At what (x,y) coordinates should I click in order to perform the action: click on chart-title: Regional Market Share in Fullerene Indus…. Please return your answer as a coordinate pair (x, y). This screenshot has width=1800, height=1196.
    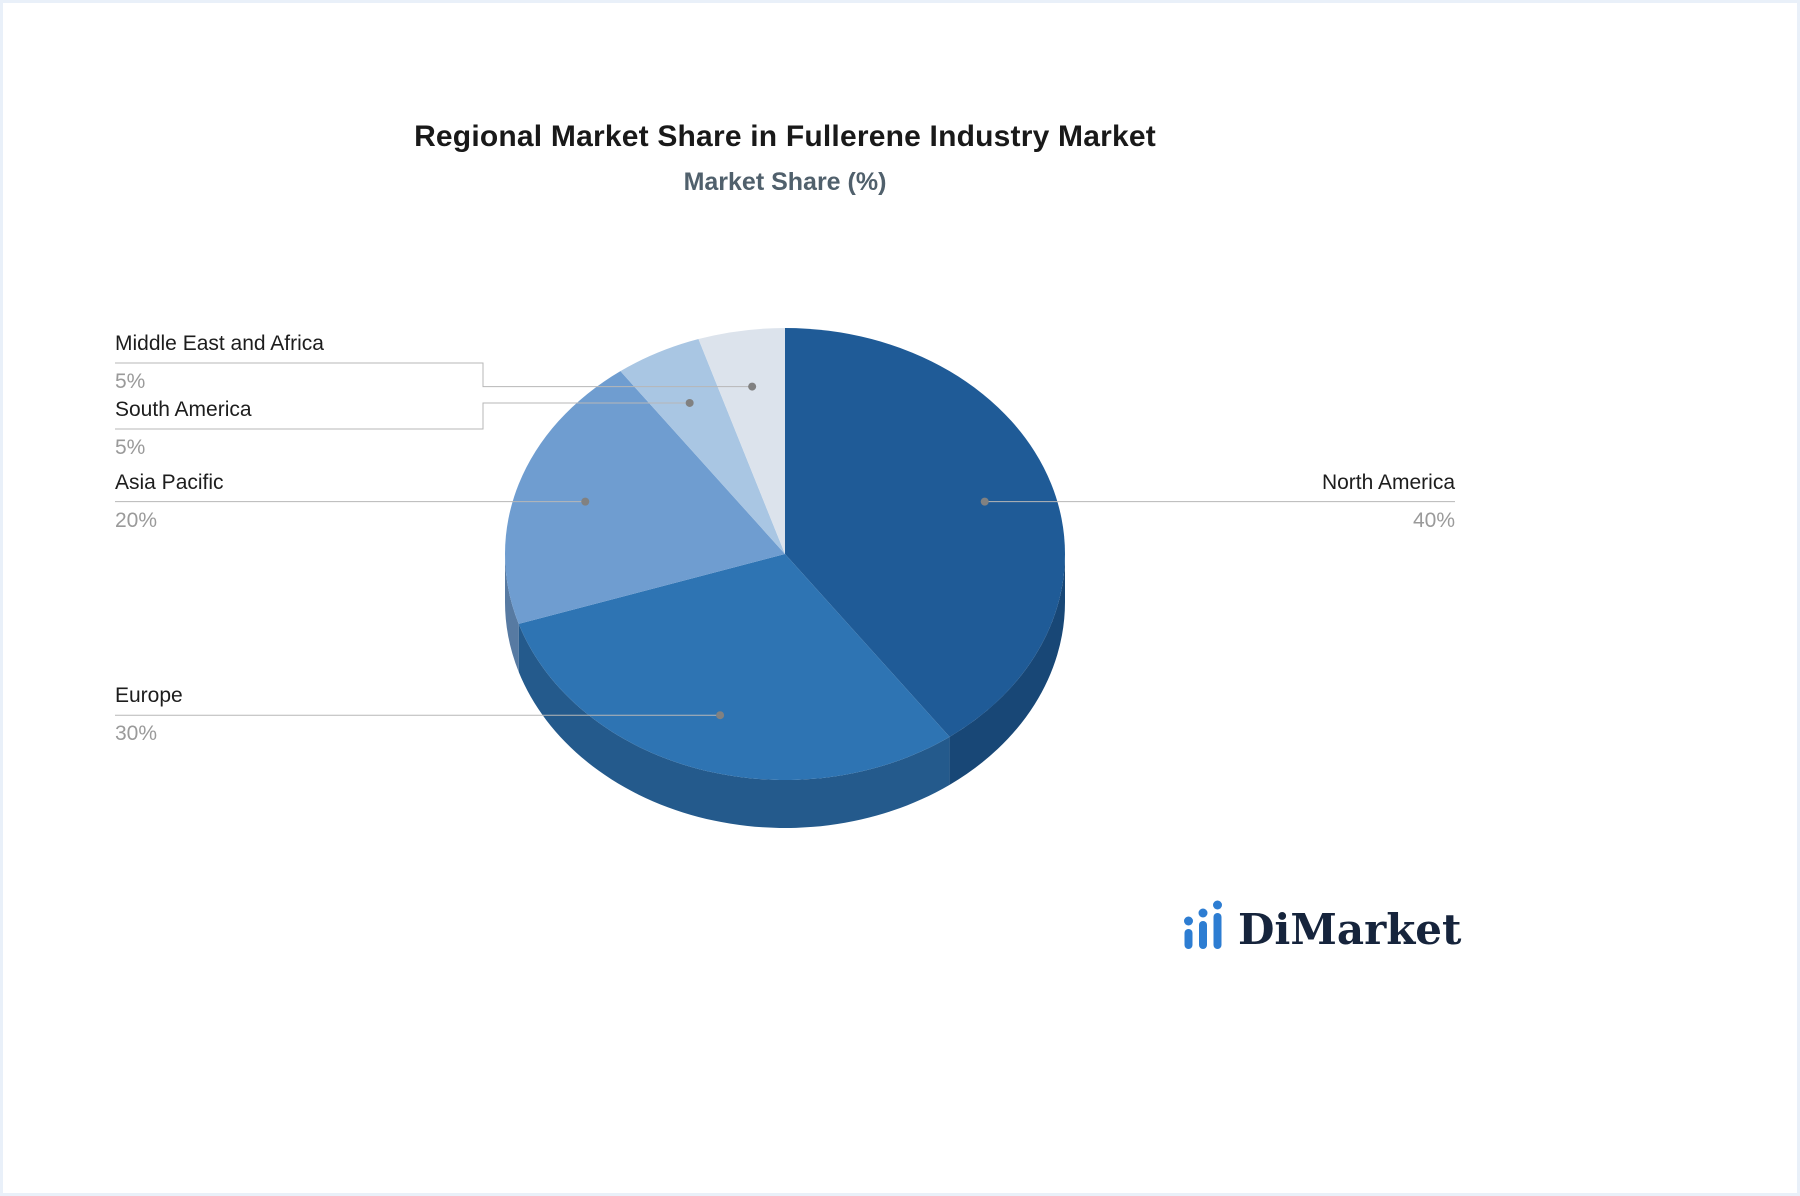
    Looking at the image, I should click on (785, 136).